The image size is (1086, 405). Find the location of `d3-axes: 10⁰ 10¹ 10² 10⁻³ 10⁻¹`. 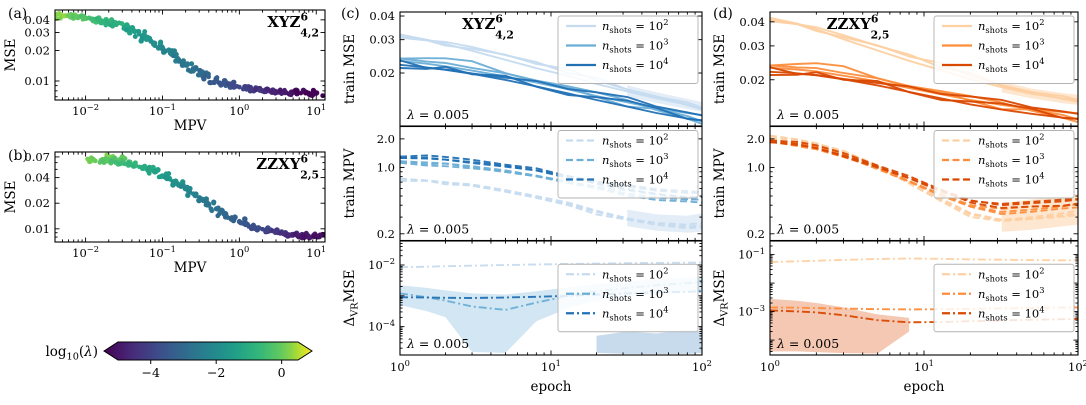

d3-axes: 10⁰ 10¹ 10² 10⁻³ 10⁻¹ is located at coordinates (912, 307).